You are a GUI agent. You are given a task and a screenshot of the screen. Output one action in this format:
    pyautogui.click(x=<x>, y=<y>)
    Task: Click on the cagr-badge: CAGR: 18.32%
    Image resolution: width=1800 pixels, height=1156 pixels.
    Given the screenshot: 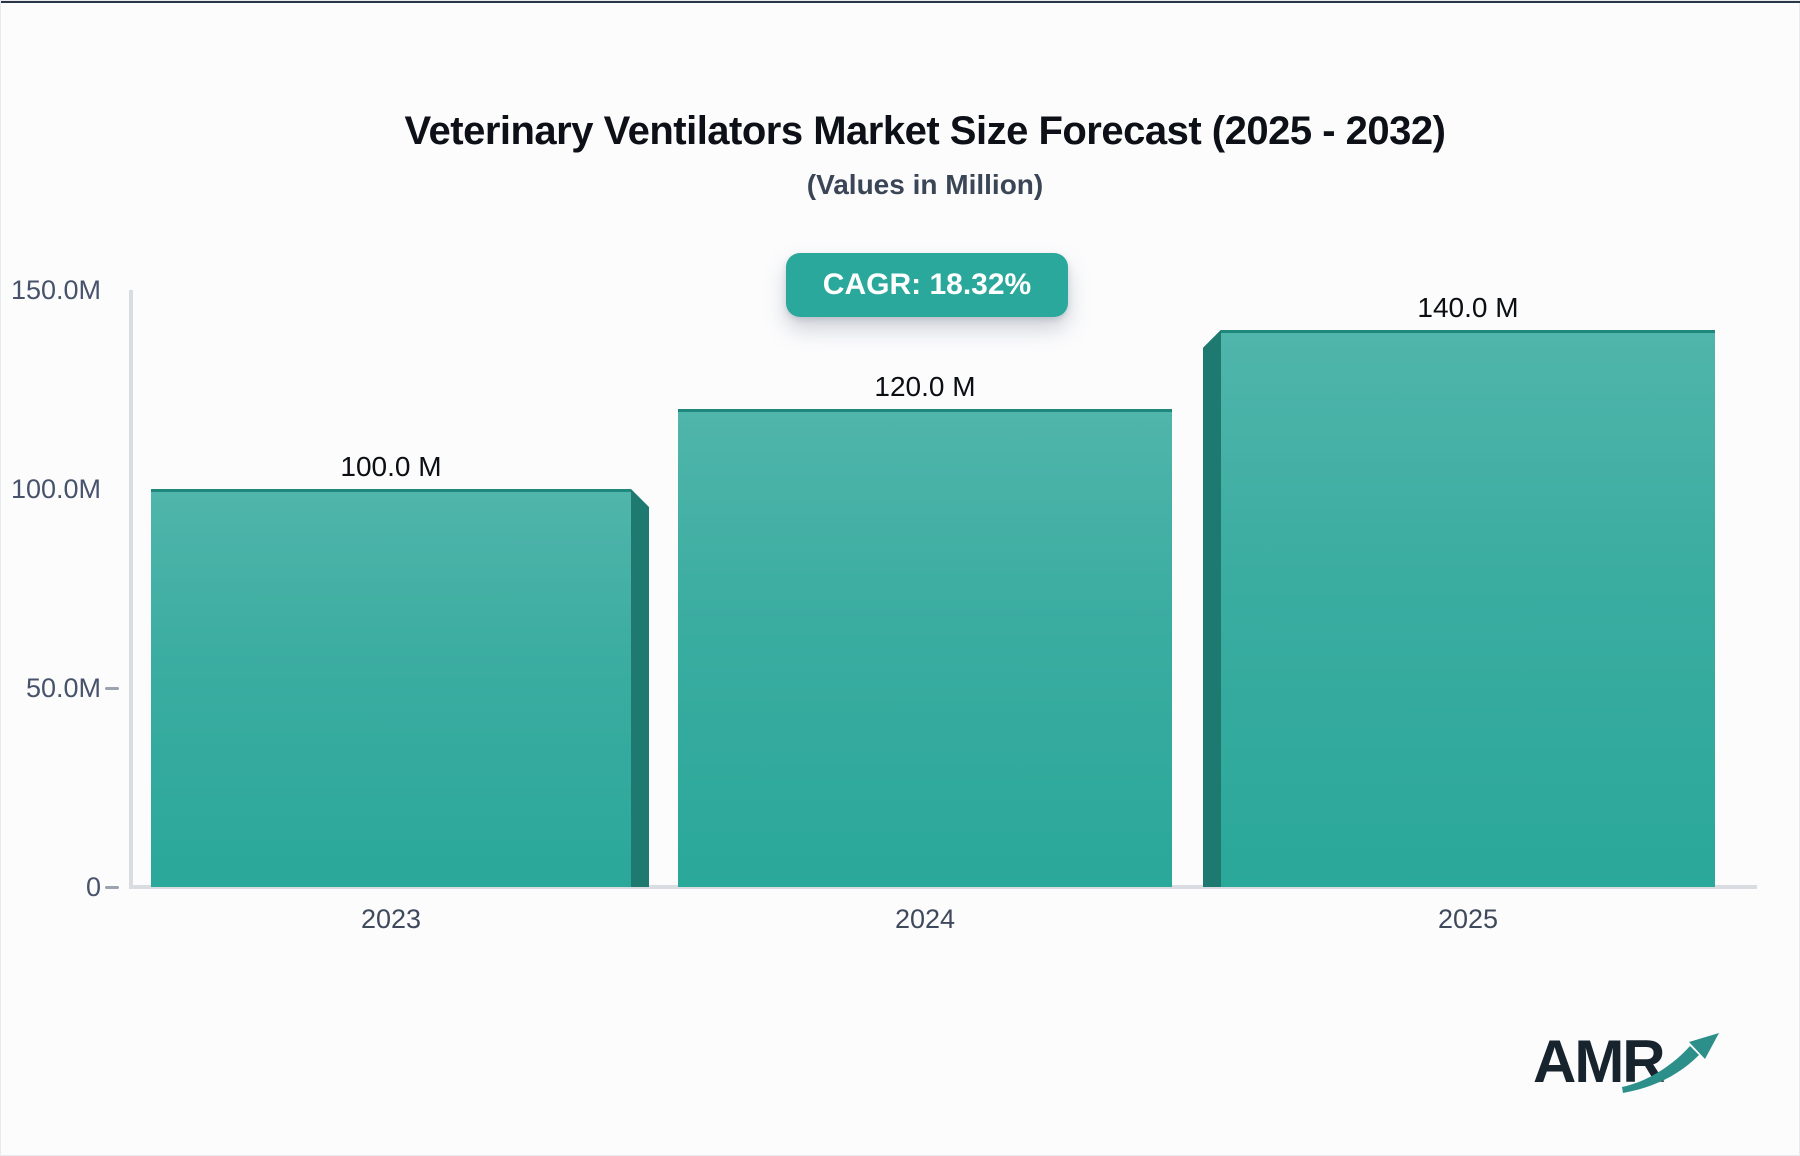 What is the action you would take?
    pyautogui.click(x=927, y=285)
    